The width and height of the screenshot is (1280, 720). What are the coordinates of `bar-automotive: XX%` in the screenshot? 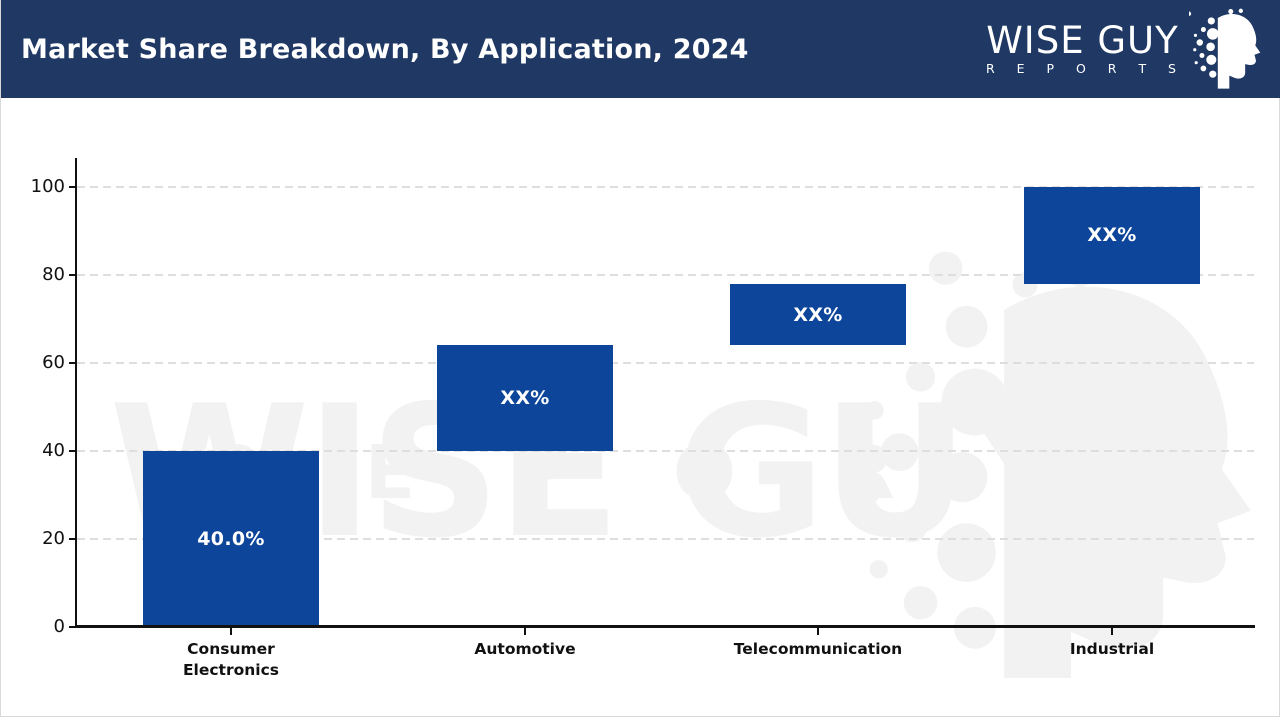 It's located at (525, 398).